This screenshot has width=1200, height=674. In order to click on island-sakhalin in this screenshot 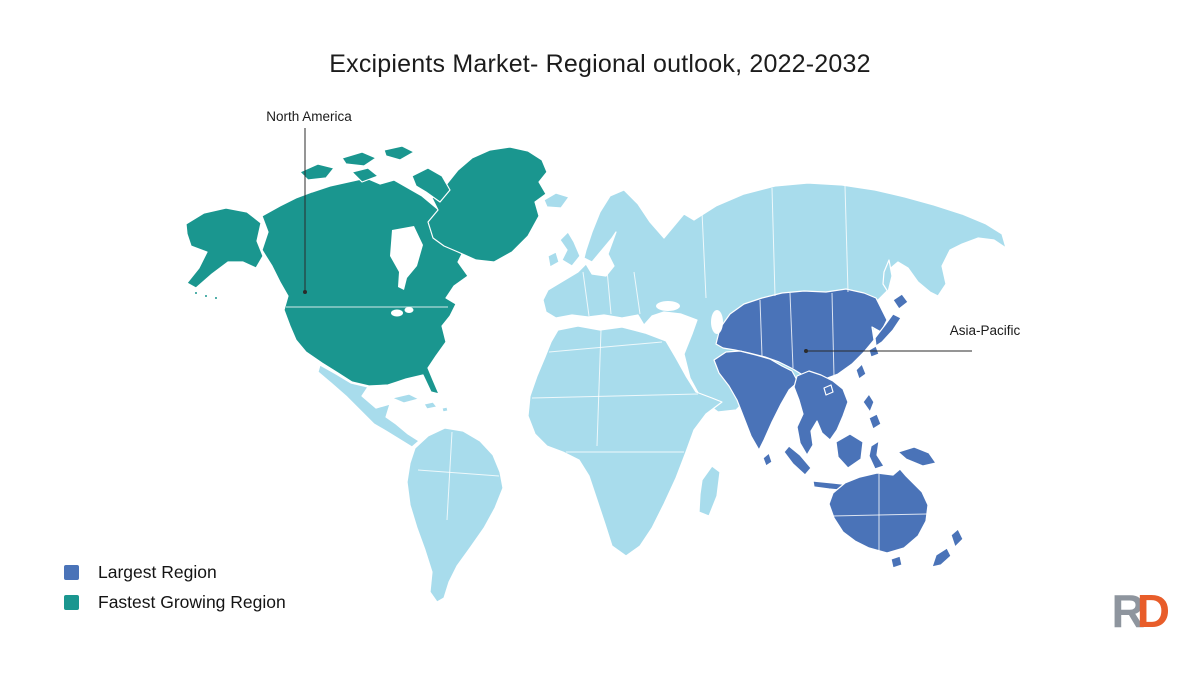, I will do `click(887, 276)`.